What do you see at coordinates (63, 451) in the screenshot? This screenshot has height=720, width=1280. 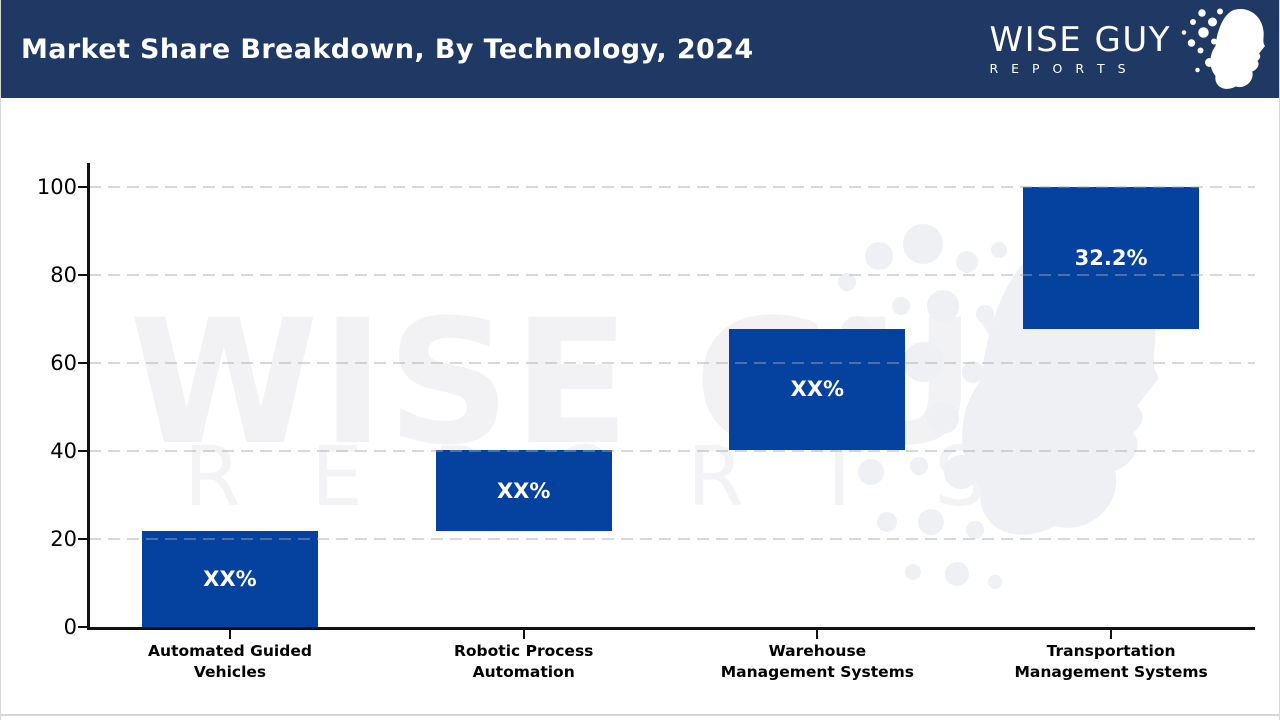 I see `y-tick-label: 40` at bounding box center [63, 451].